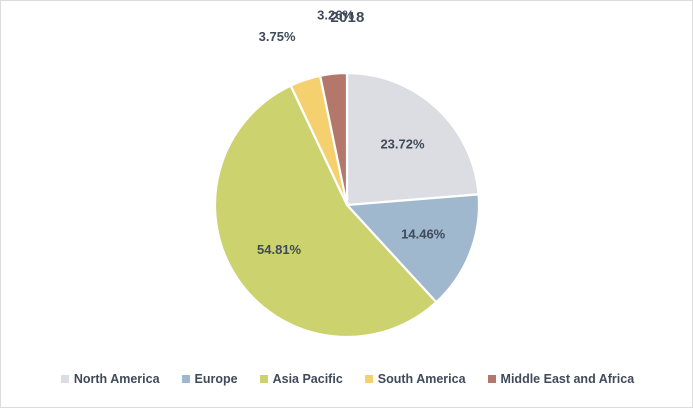  Describe the element at coordinates (279, 249) in the screenshot. I see `pie-value-label-asia-pacific: 54.81%` at that location.